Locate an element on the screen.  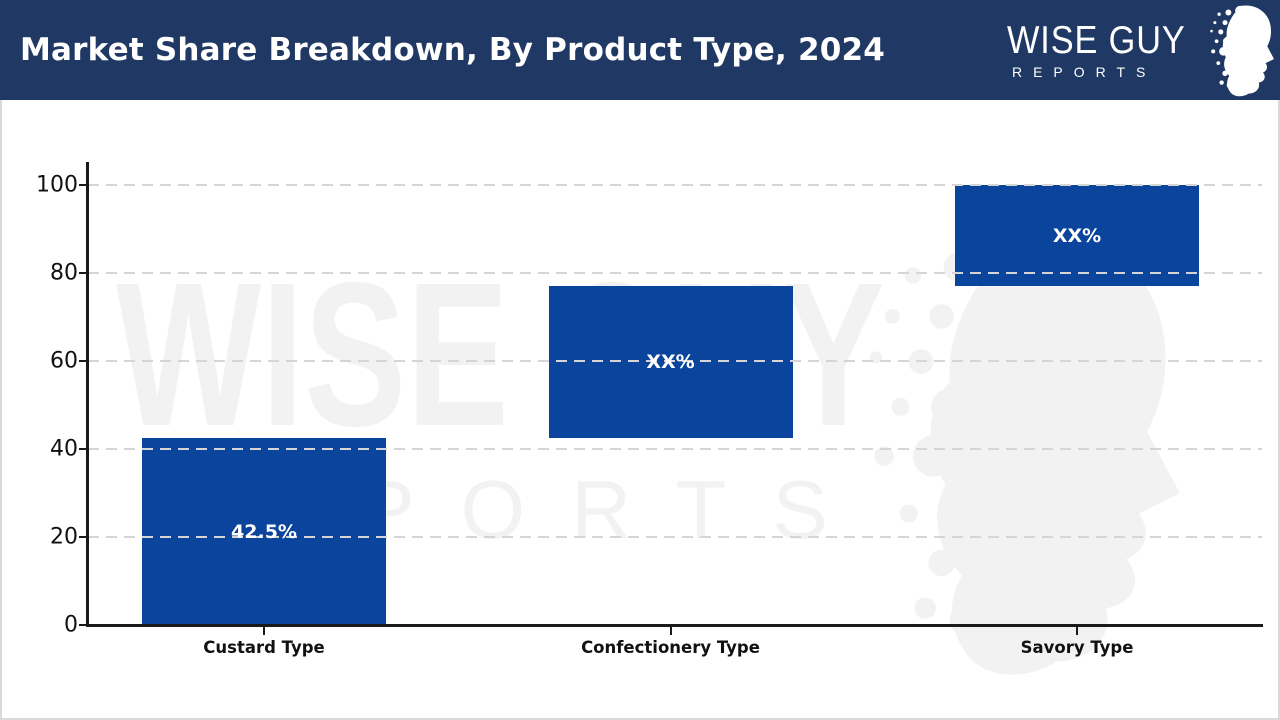
bar-value-label: 42.5% is located at coordinates (264, 531).